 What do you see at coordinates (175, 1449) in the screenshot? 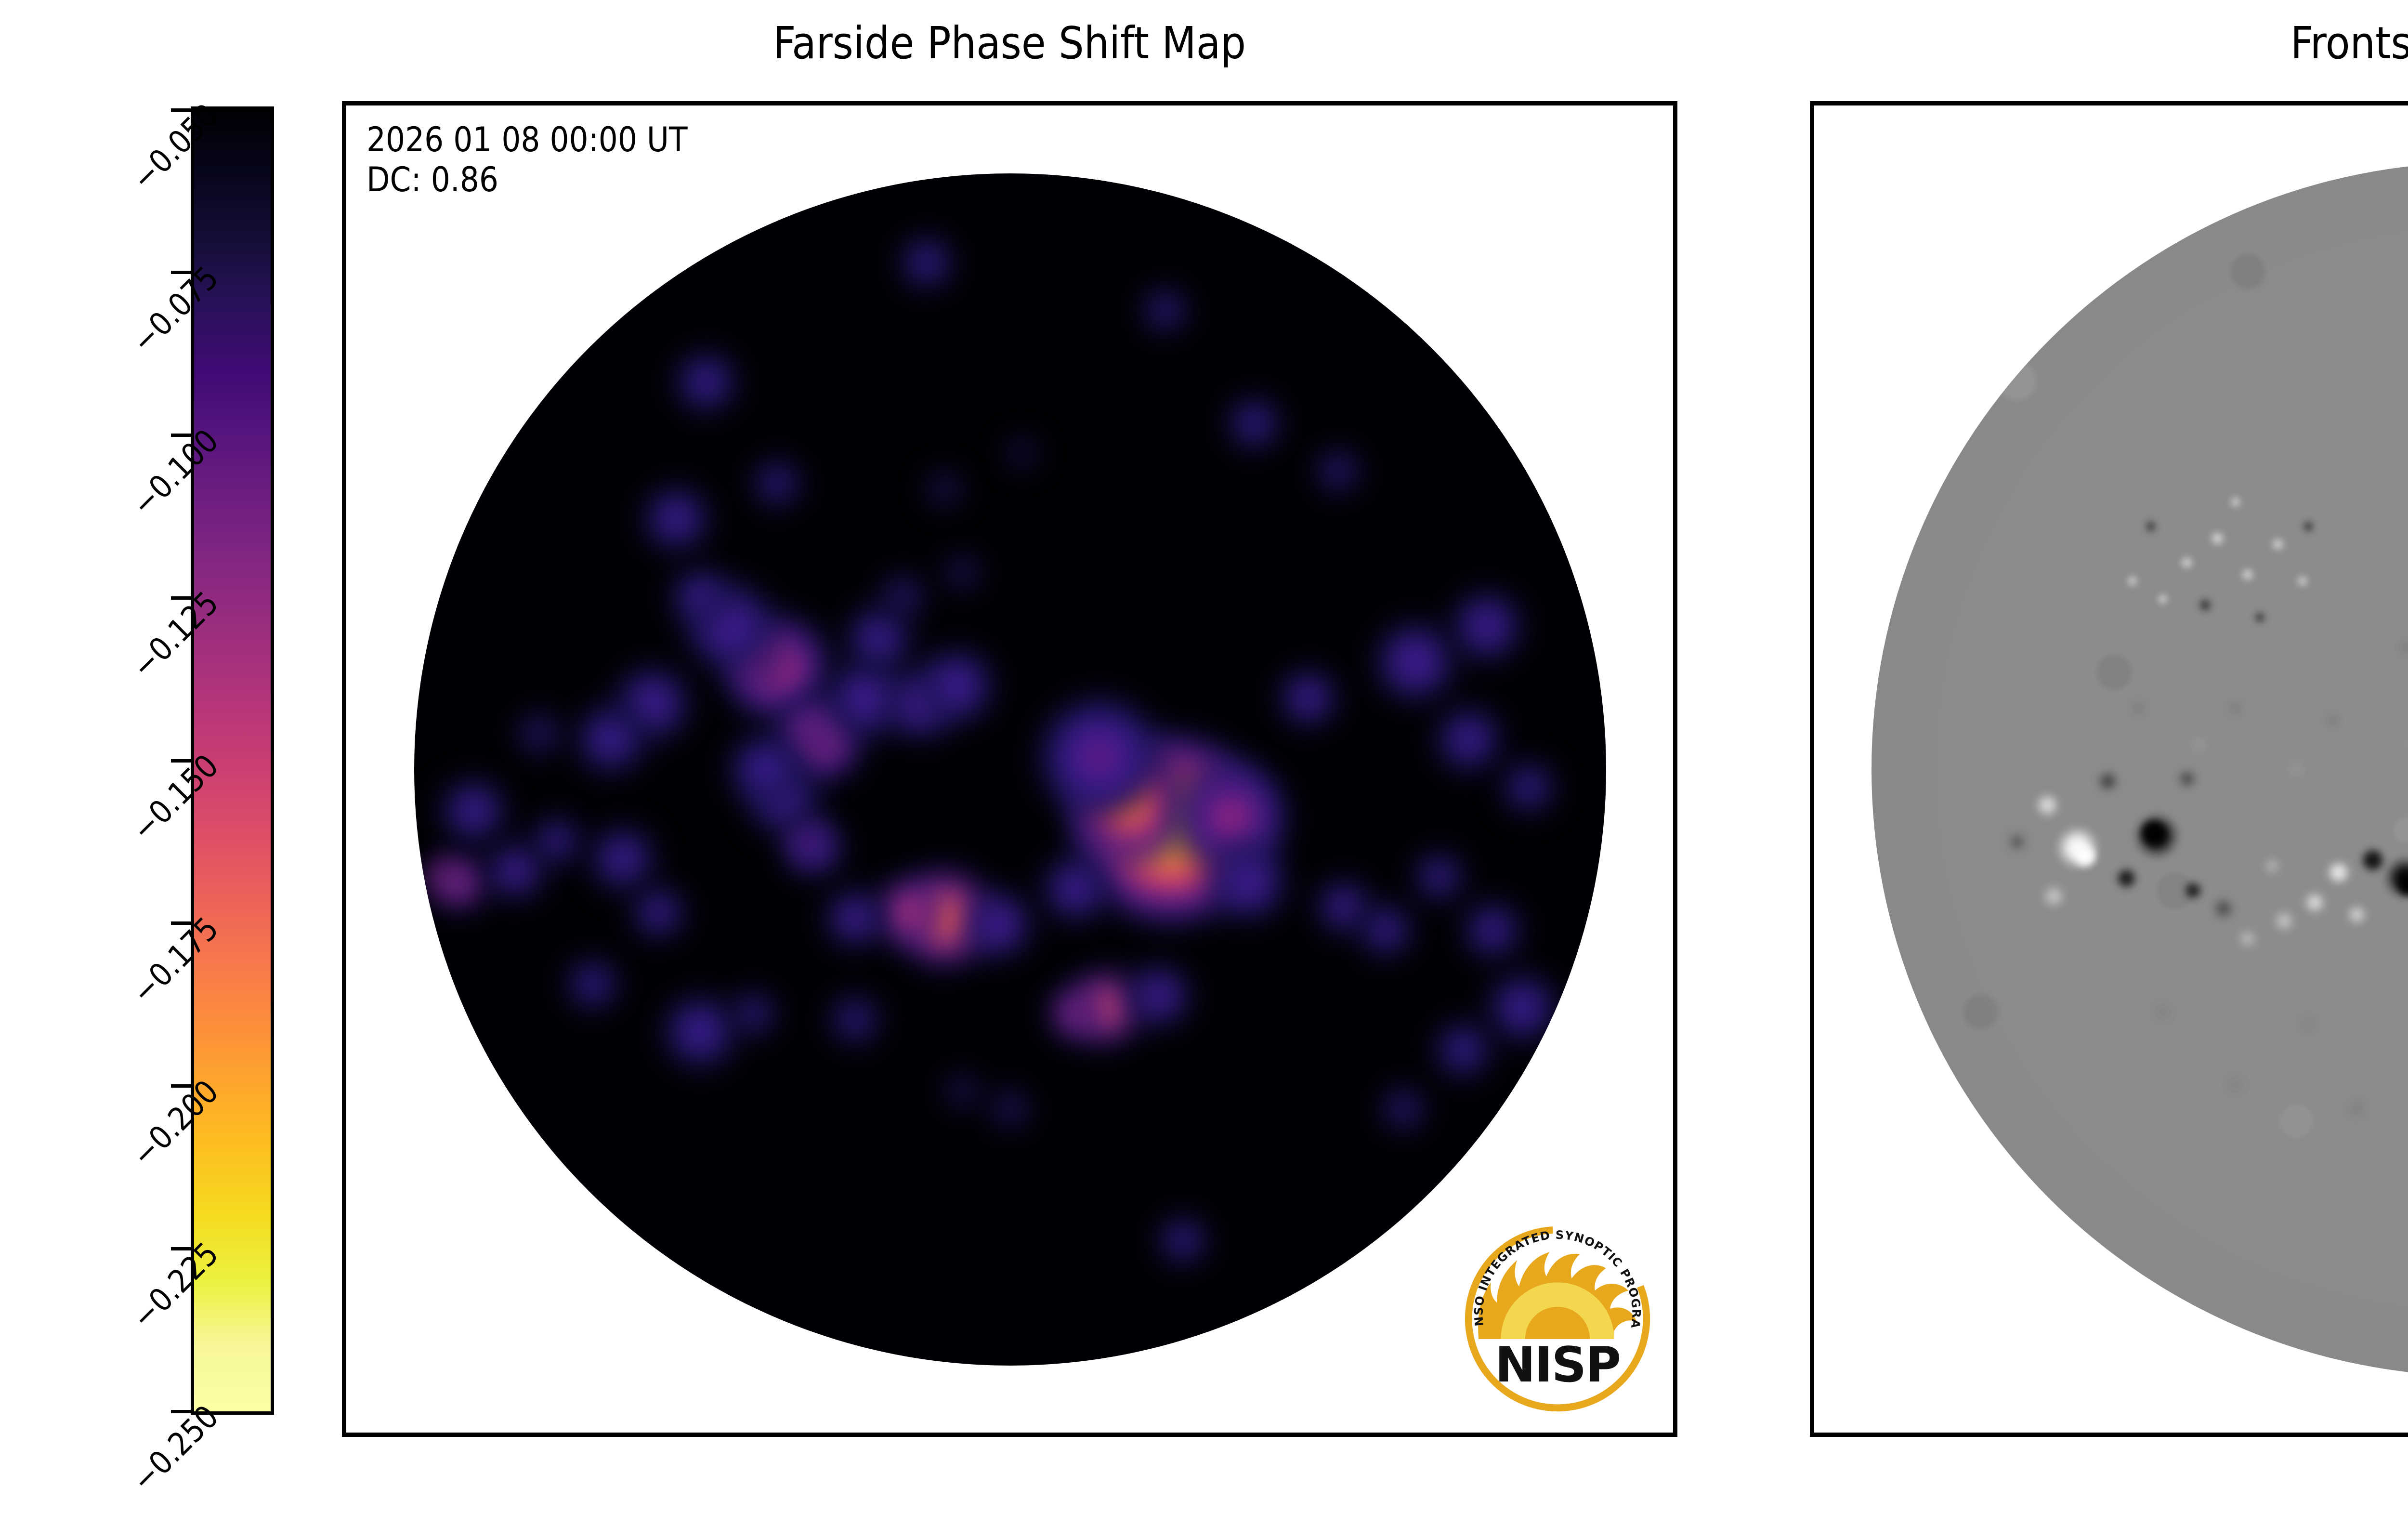
I see `colorbar-tick-label: −0.250` at bounding box center [175, 1449].